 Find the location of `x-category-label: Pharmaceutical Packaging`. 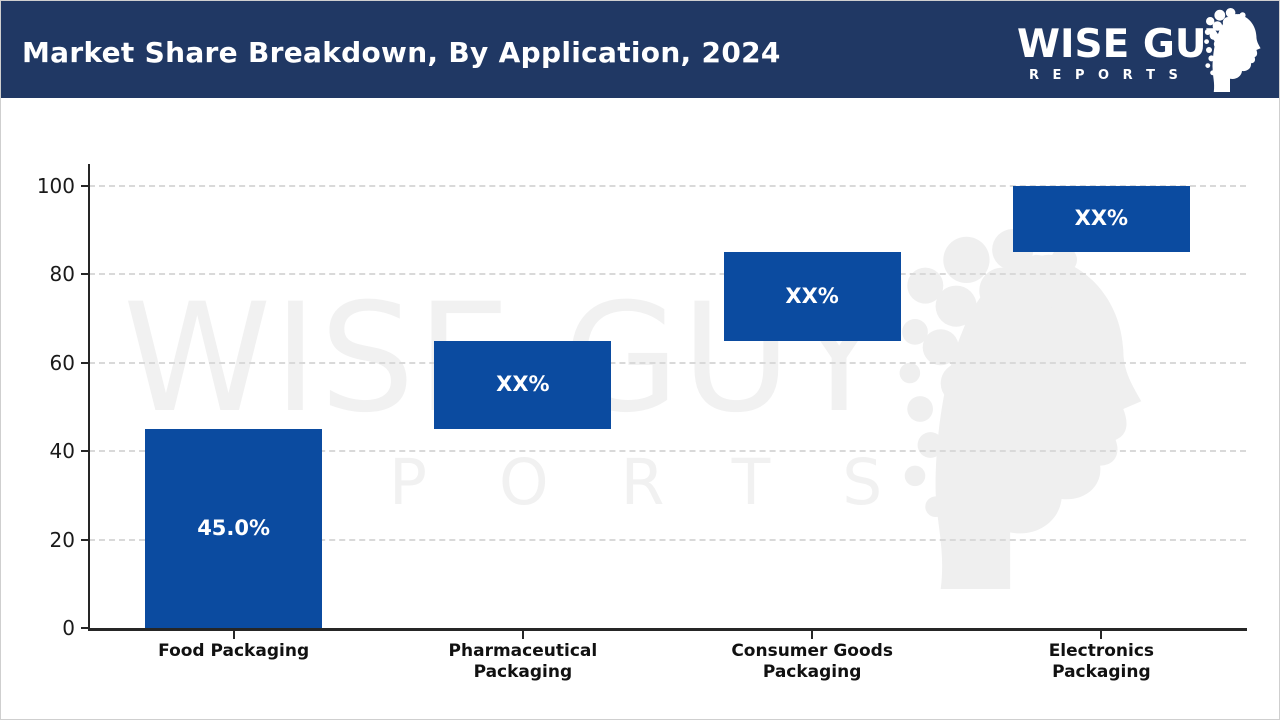

x-category-label: Pharmaceutical Packaging is located at coordinates (522, 662).